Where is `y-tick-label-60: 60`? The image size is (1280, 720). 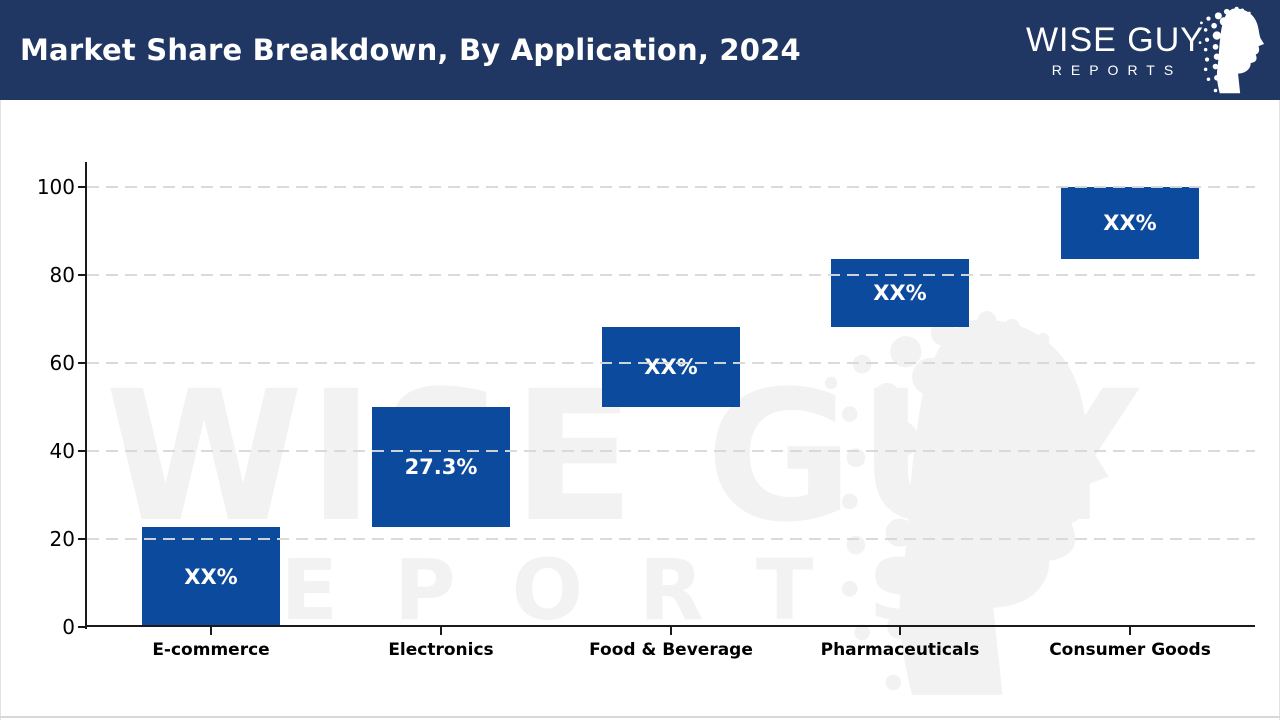 y-tick-label-60: 60 is located at coordinates (62, 363).